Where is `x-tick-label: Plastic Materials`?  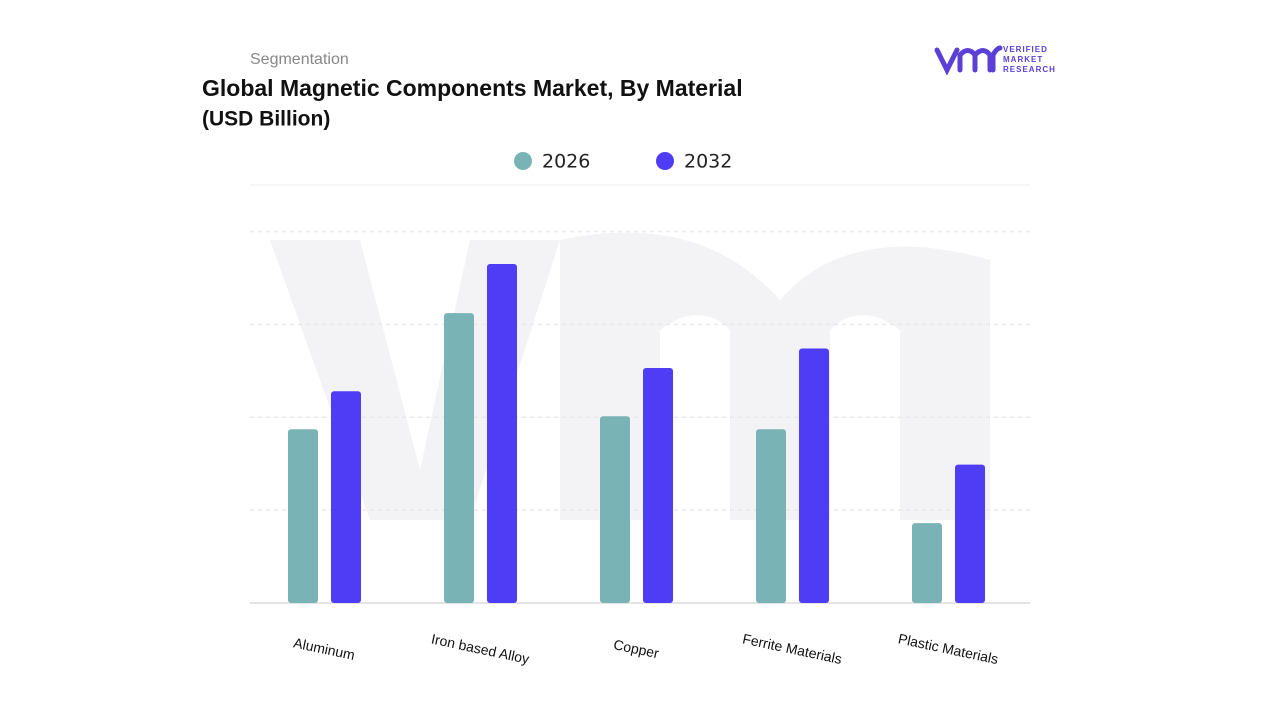
x-tick-label: Plastic Materials is located at coordinates (948, 648).